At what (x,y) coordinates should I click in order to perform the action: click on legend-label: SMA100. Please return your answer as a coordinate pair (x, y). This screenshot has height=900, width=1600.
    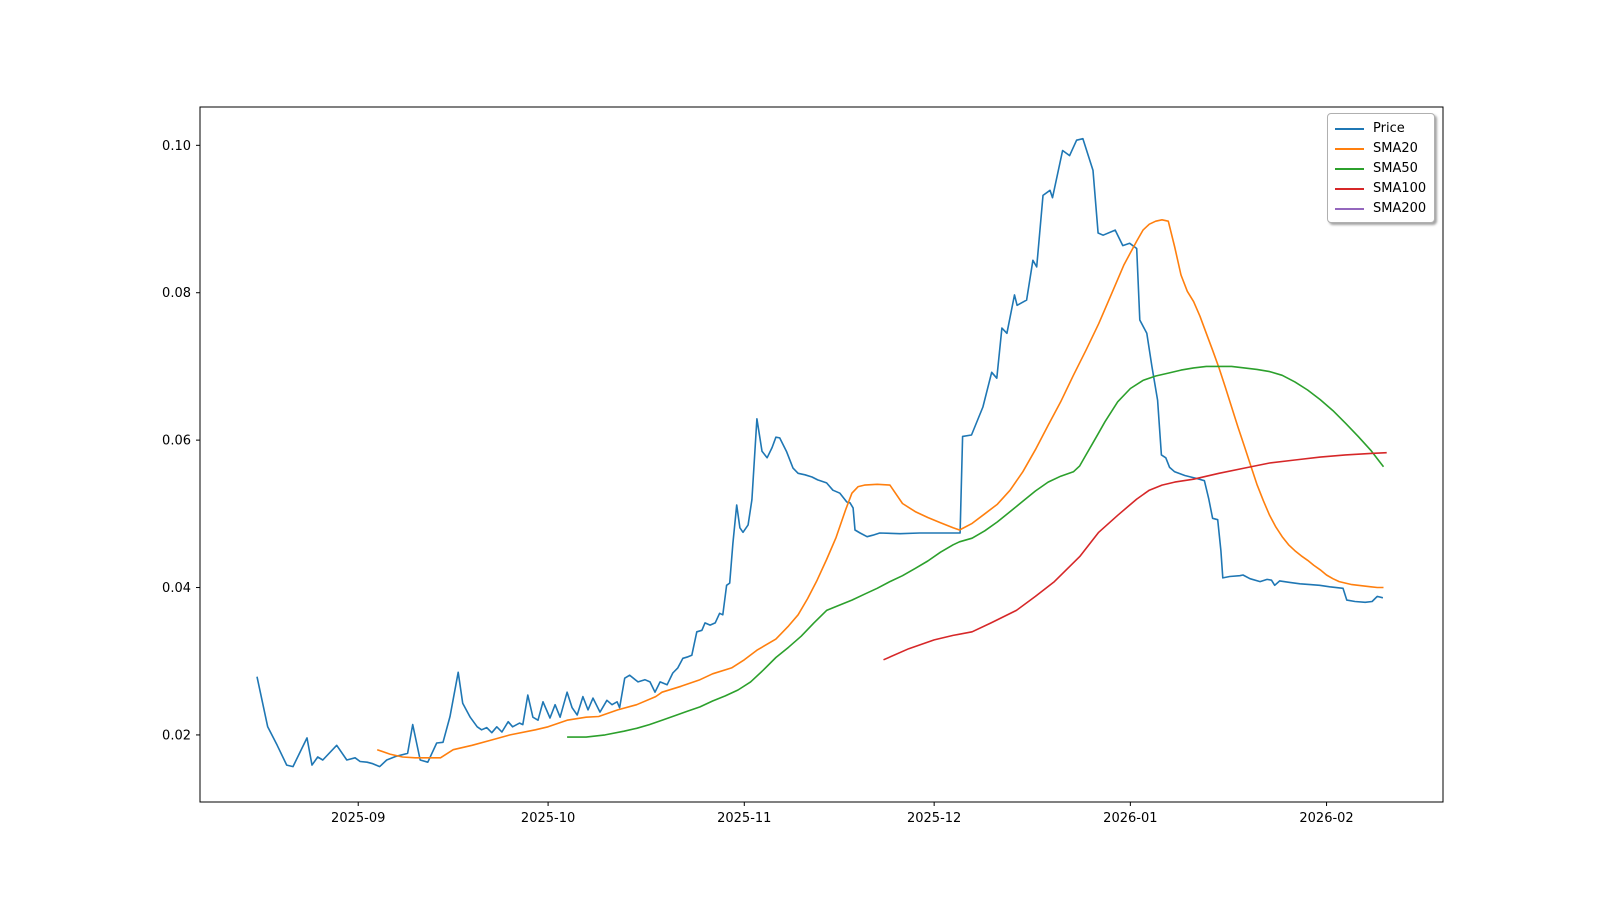
    Looking at the image, I should click on (1400, 188).